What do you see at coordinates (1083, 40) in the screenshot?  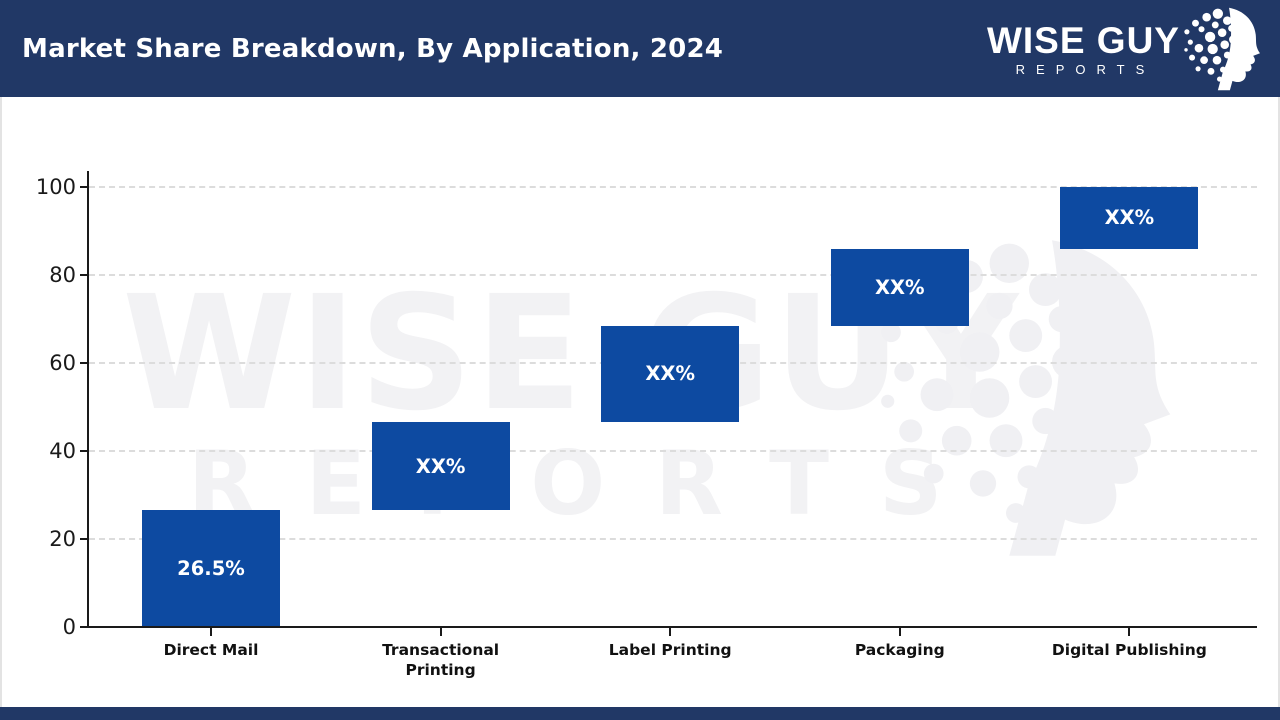 I see `logo-wordmark-line1: WISE GUY` at bounding box center [1083, 40].